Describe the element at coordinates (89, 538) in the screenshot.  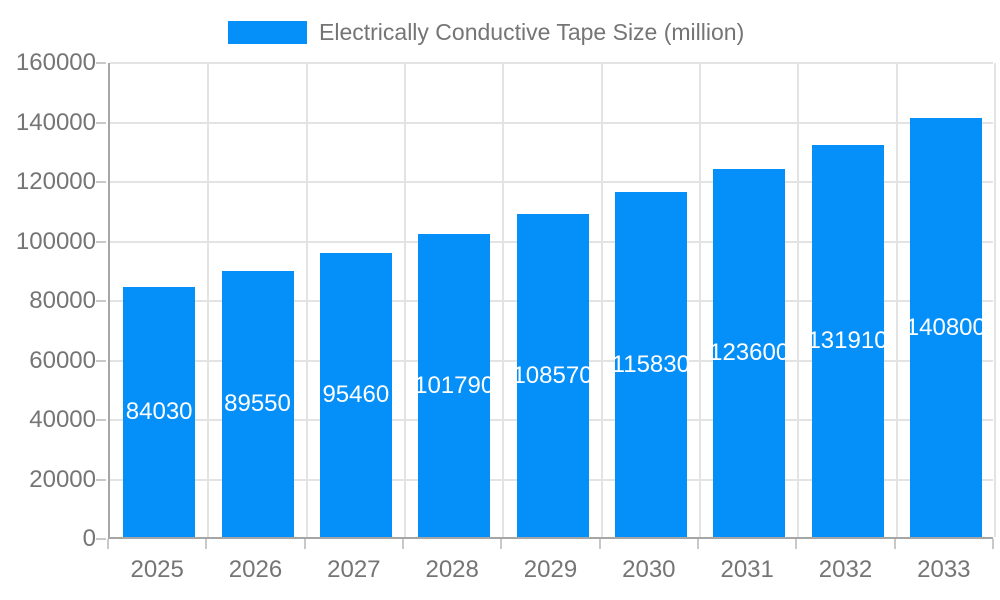
I see `y-axis-label: 0` at that location.